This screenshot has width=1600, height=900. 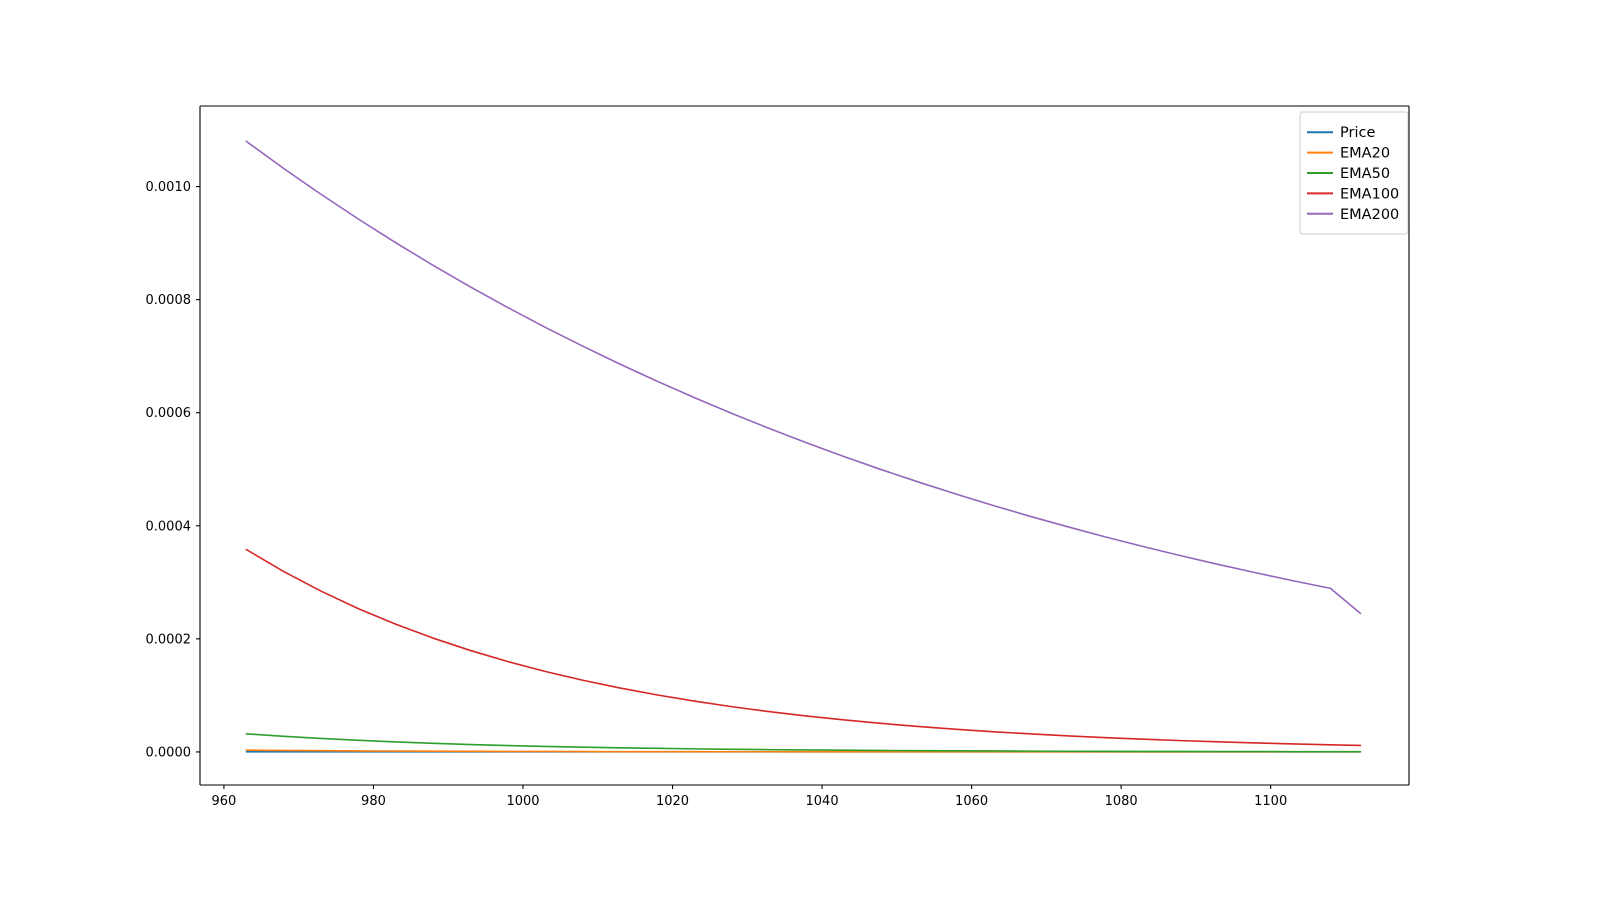 What do you see at coordinates (1121, 801) in the screenshot?
I see `x-tick-label: 1080` at bounding box center [1121, 801].